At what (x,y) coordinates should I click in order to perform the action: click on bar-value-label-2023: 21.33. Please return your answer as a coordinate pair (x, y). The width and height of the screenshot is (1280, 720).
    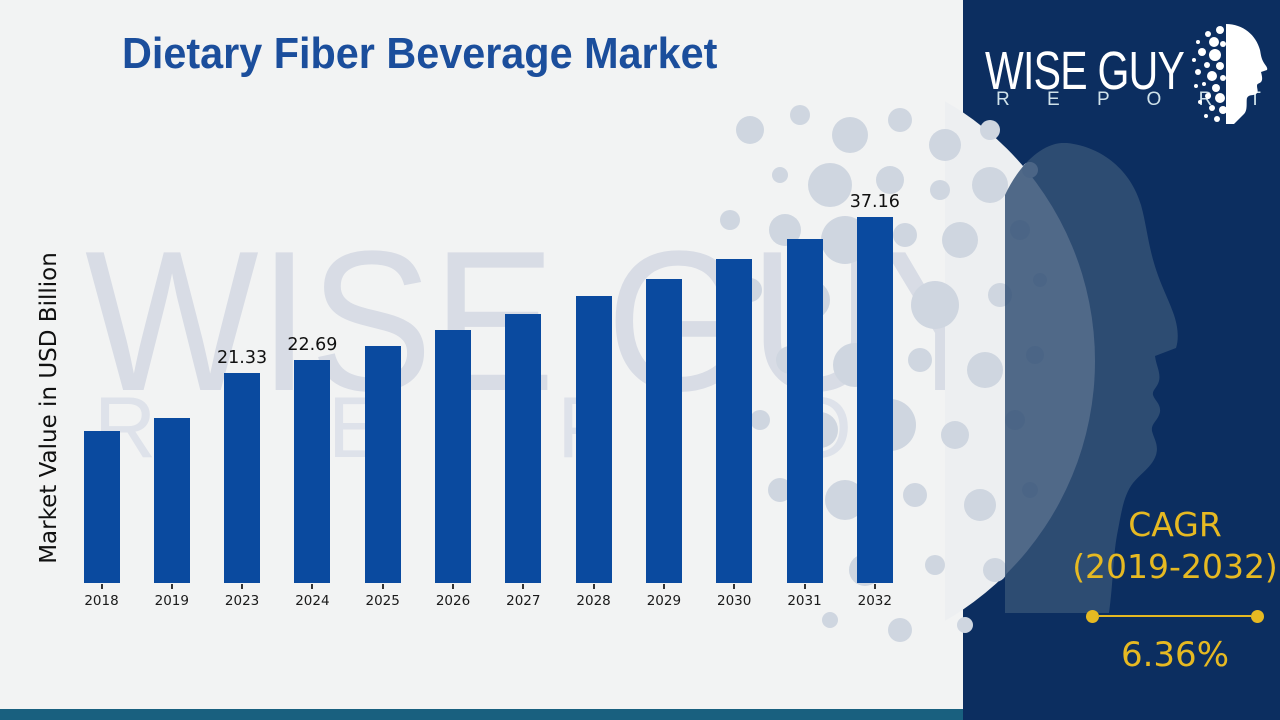
    Looking at the image, I should click on (242, 357).